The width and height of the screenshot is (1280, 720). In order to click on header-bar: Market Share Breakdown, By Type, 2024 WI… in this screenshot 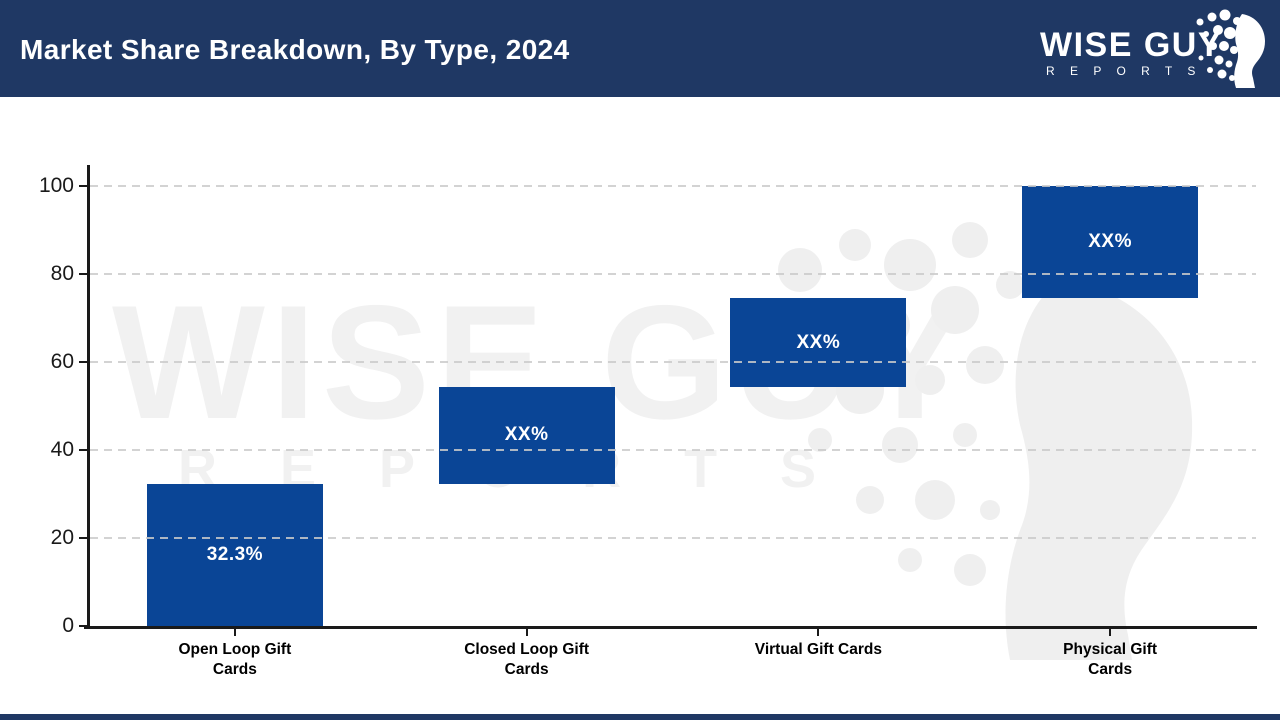, I will do `click(640, 48)`.